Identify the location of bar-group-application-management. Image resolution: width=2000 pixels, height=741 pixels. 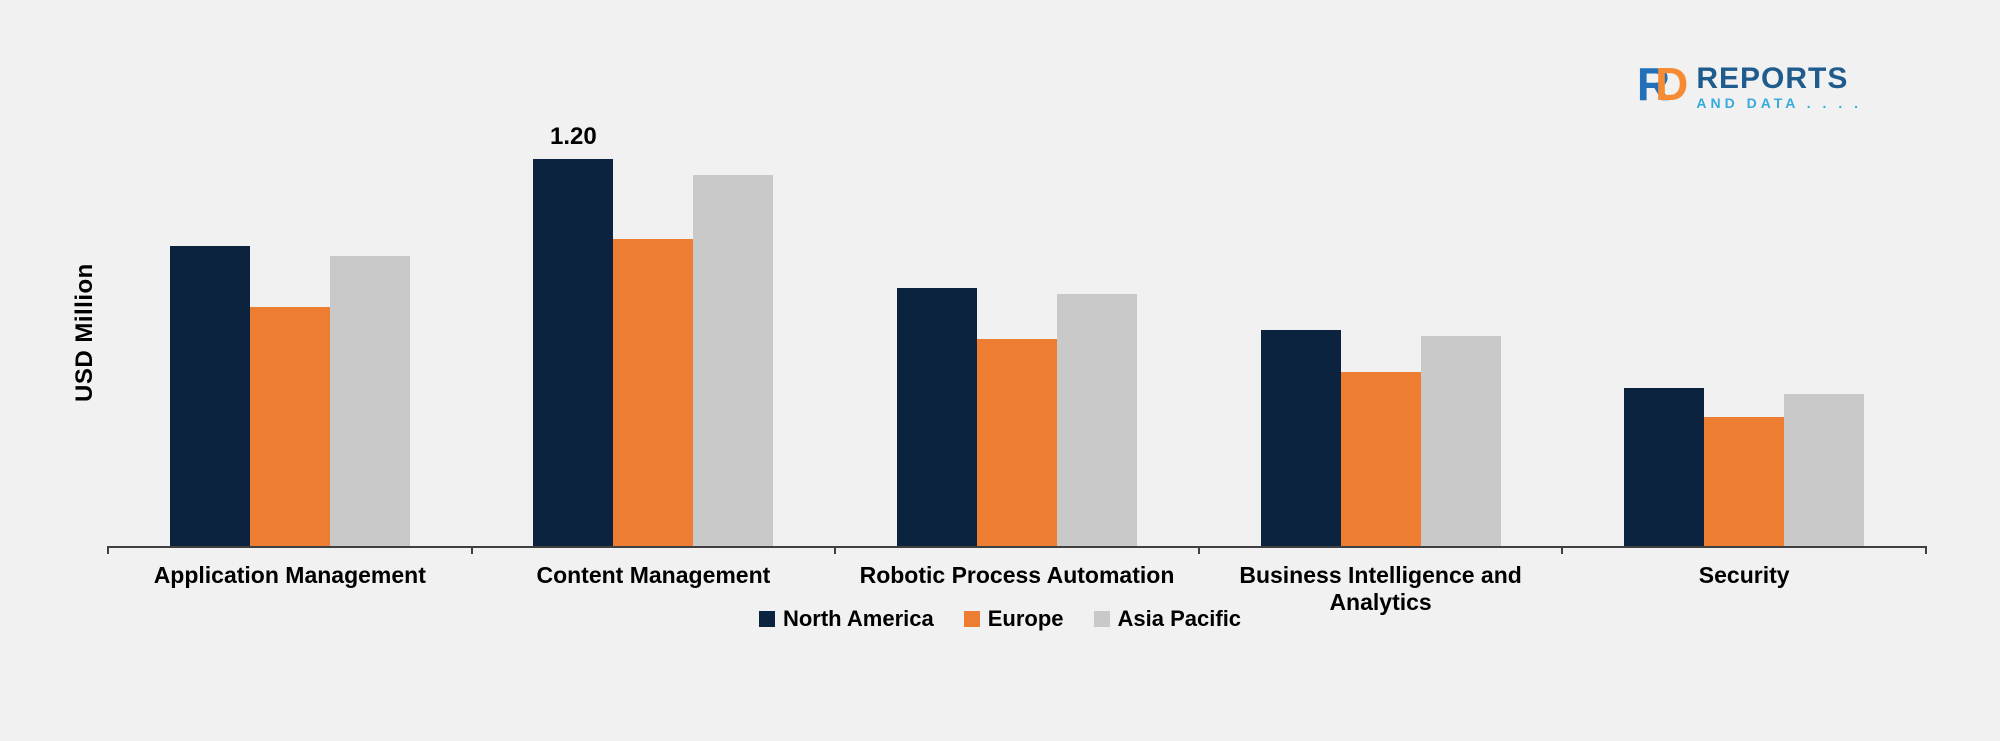
(290, 333).